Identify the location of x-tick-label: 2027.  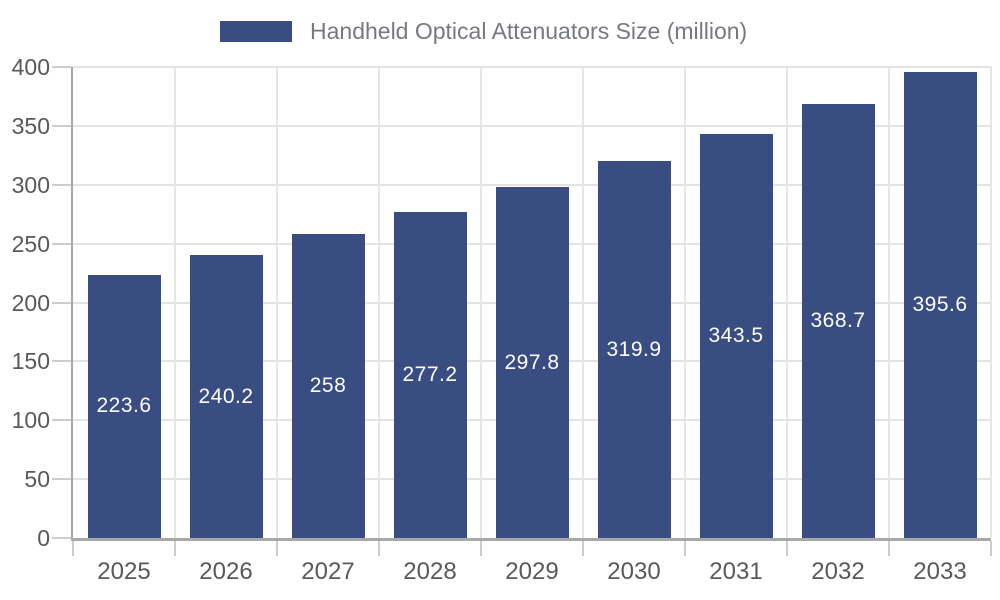
(328, 571).